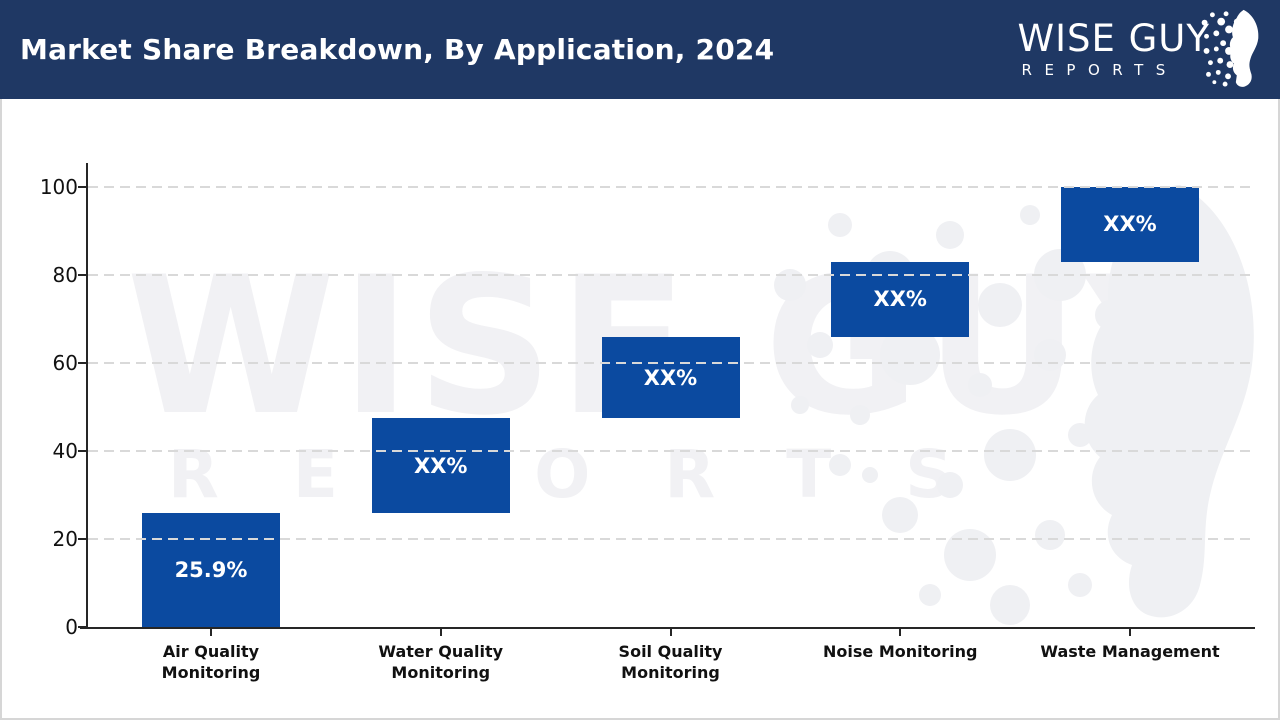 This screenshot has width=1280, height=720. What do you see at coordinates (211, 651) in the screenshot?
I see `x-tick-label-line: Air Quality` at bounding box center [211, 651].